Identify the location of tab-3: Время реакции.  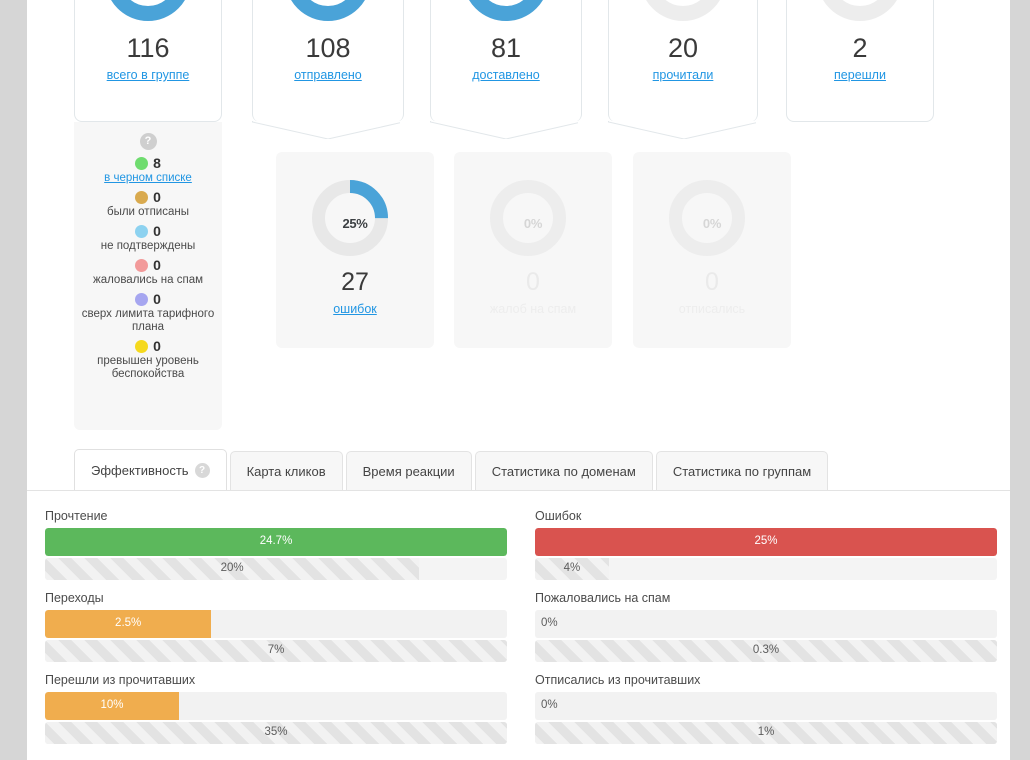
(408, 470).